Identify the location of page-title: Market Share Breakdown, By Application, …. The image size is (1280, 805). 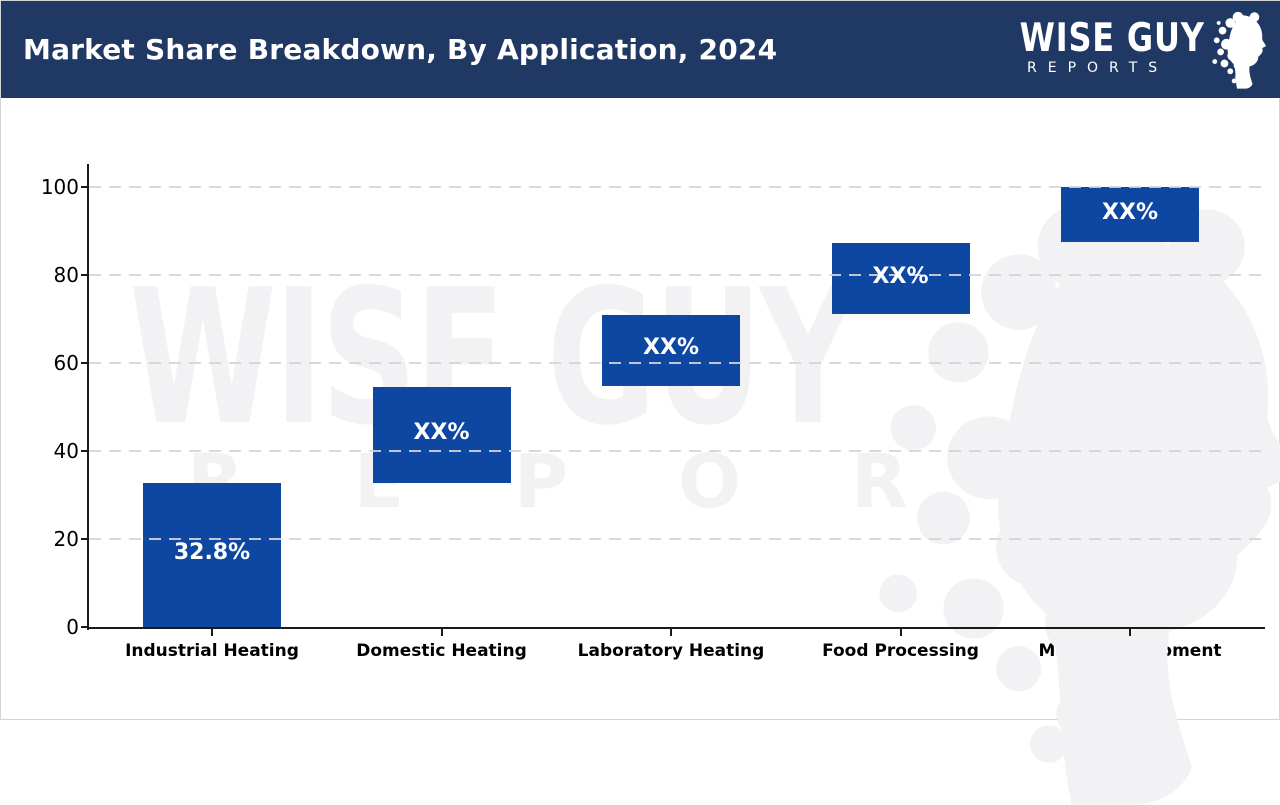
(400, 49).